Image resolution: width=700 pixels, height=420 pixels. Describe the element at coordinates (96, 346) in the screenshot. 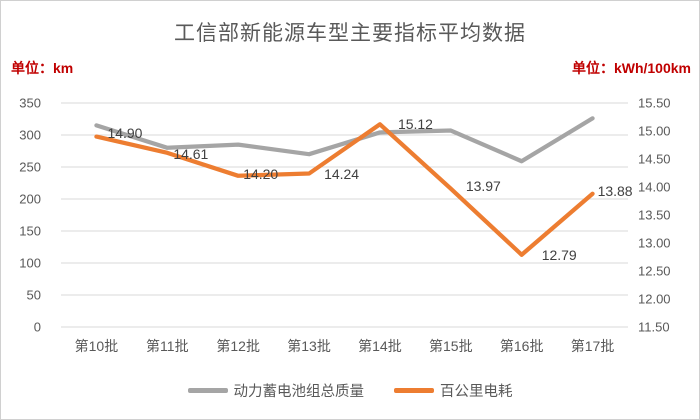

I see `x-axis-tick: 第10批` at that location.